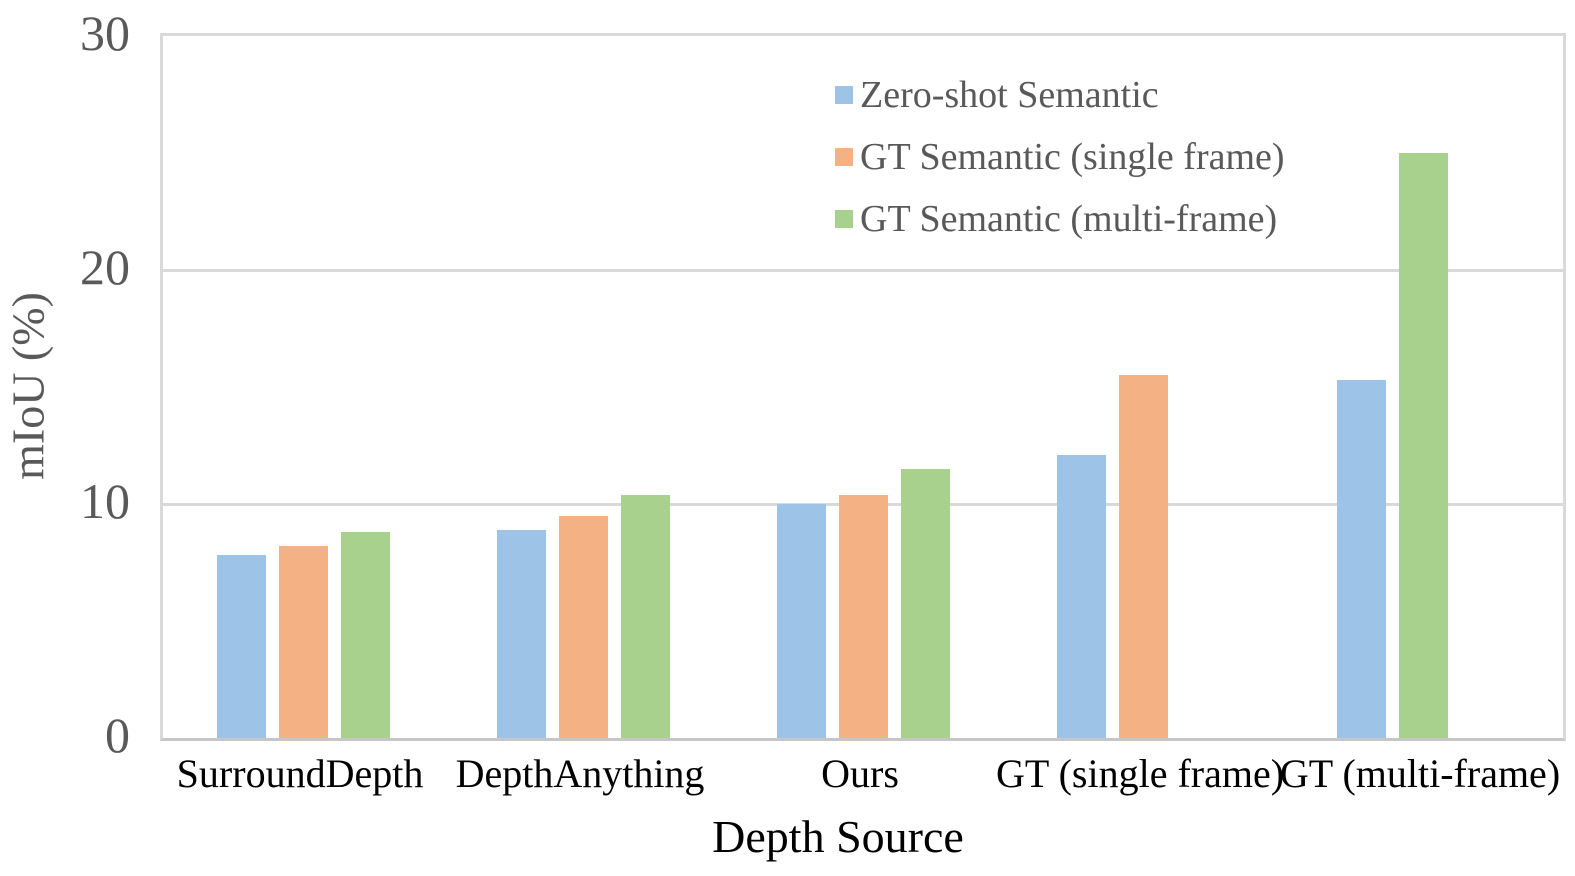  I want to click on x-category-label-4: GT (multi-frame), so click(1420, 773).